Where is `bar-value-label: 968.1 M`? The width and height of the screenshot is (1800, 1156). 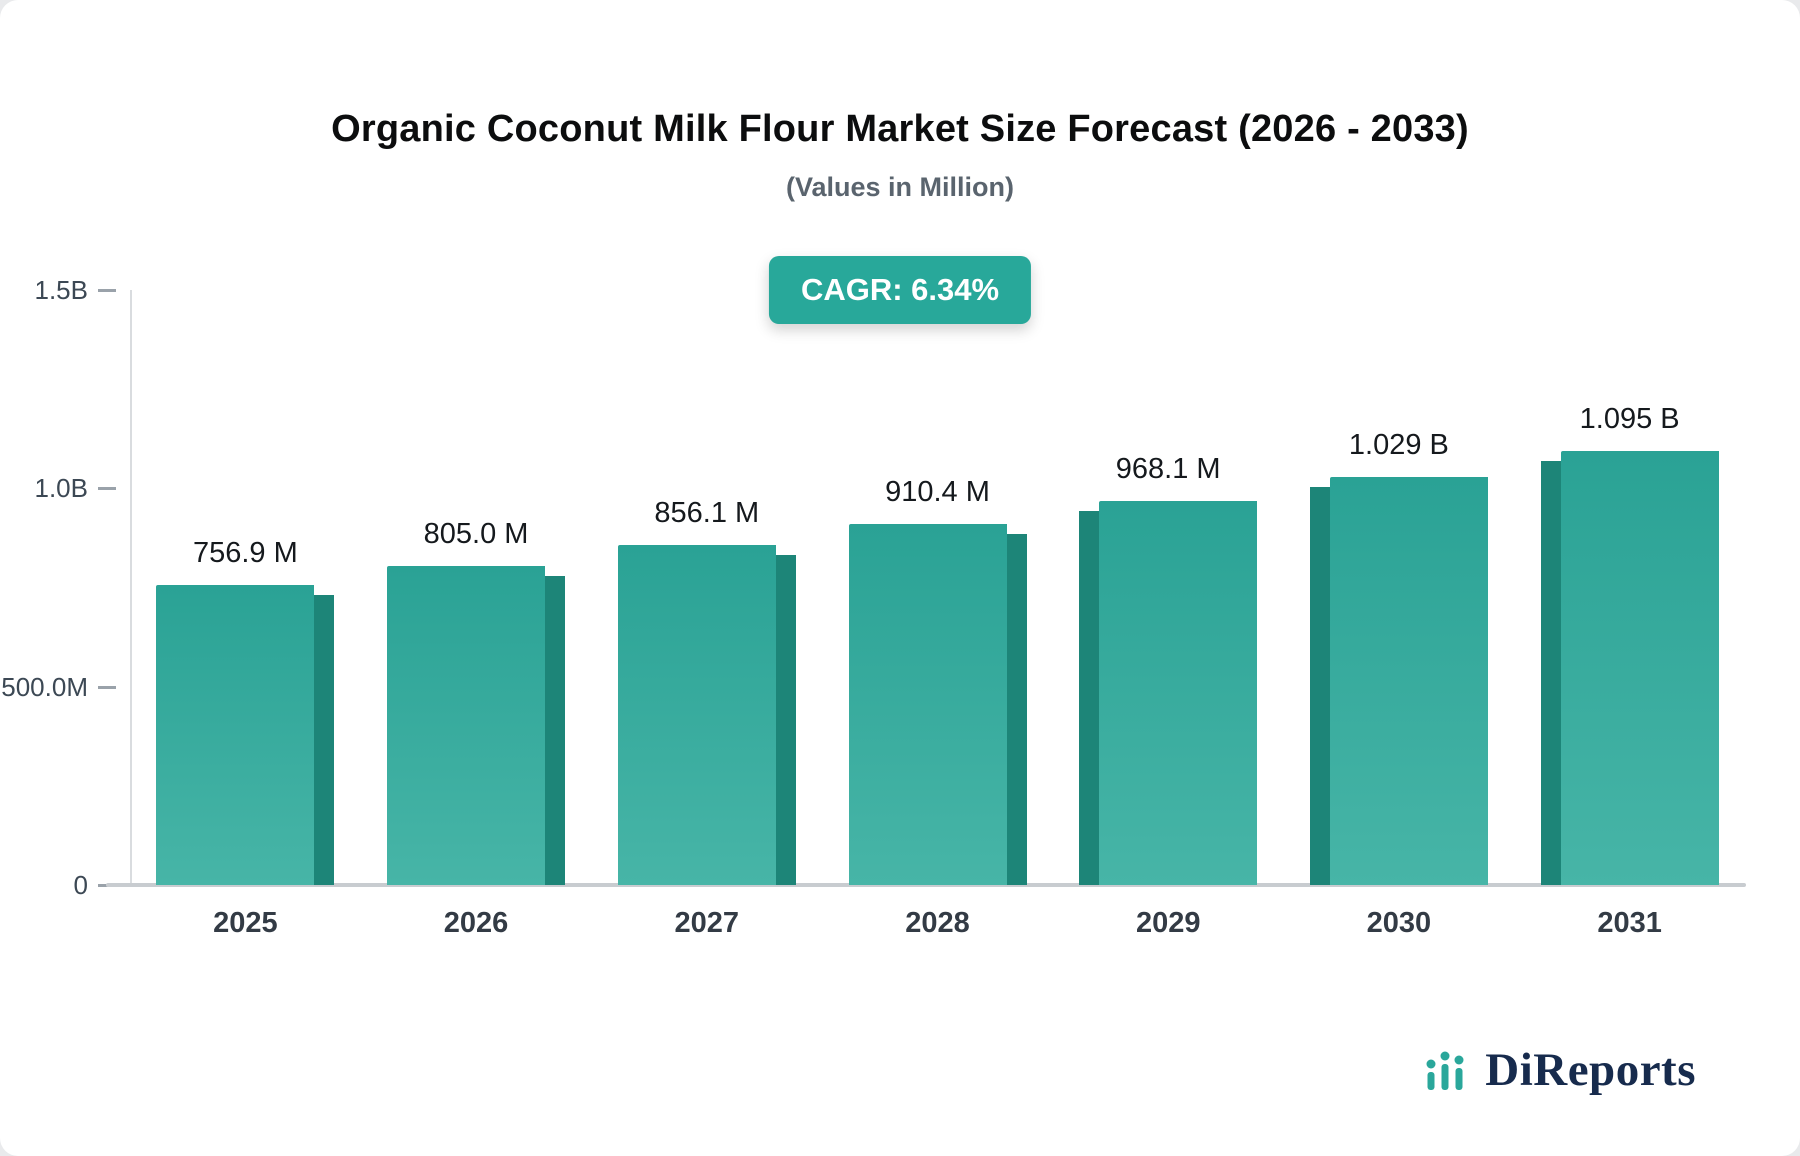
bar-value-label: 968.1 M is located at coordinates (1168, 469).